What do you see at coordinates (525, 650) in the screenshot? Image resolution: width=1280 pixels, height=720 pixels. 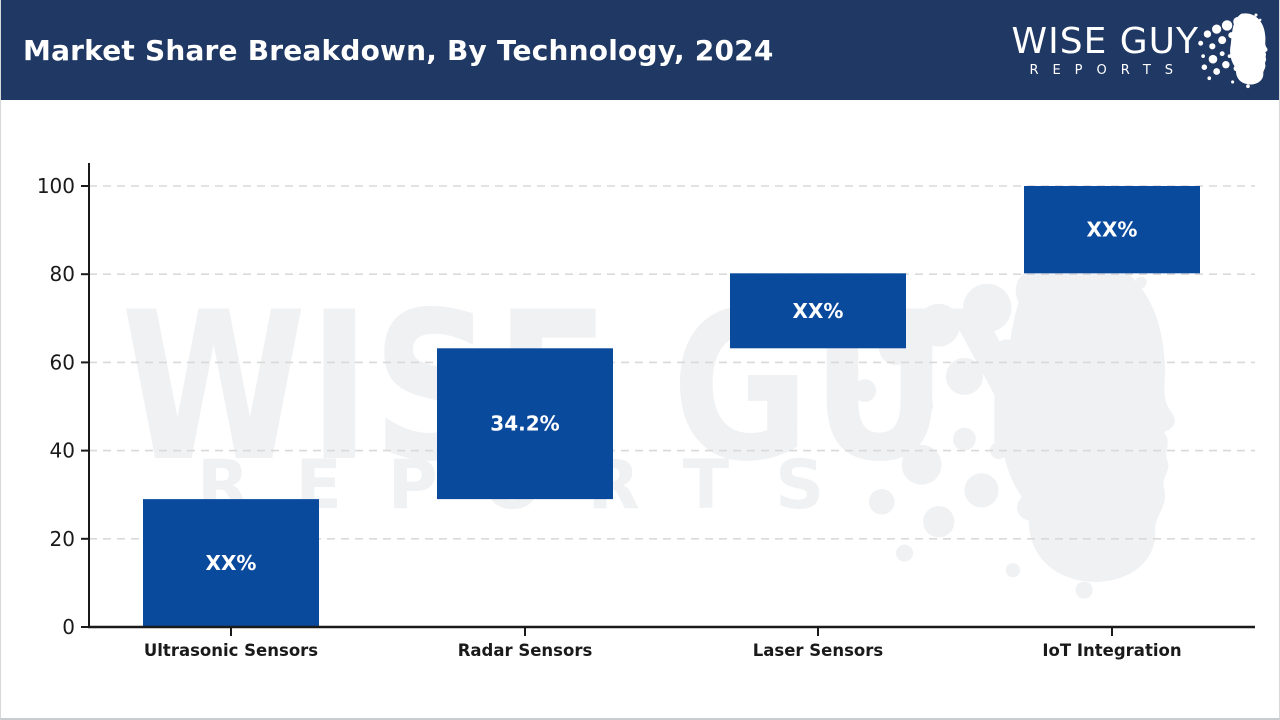 I see `x-category-label-radar-sensors: Radar Sensors` at bounding box center [525, 650].